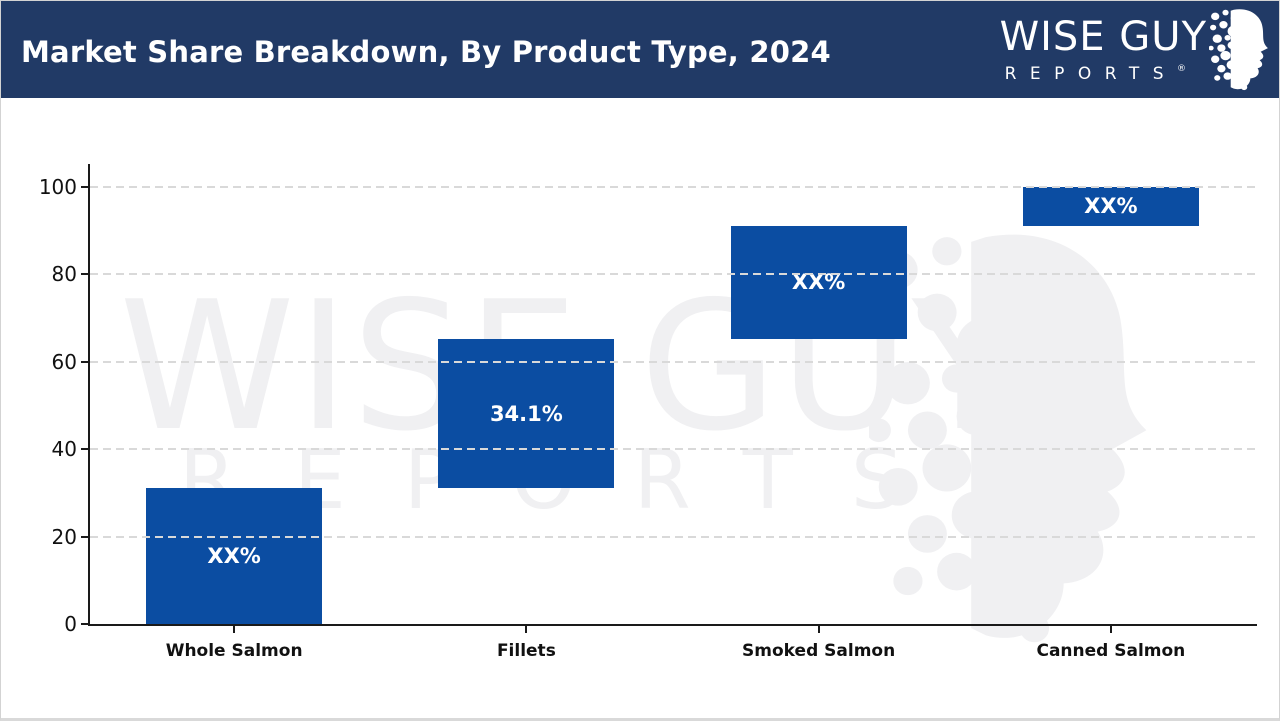 The height and width of the screenshot is (721, 1280). I want to click on x-category-label: Smoked Salmon, so click(819, 651).